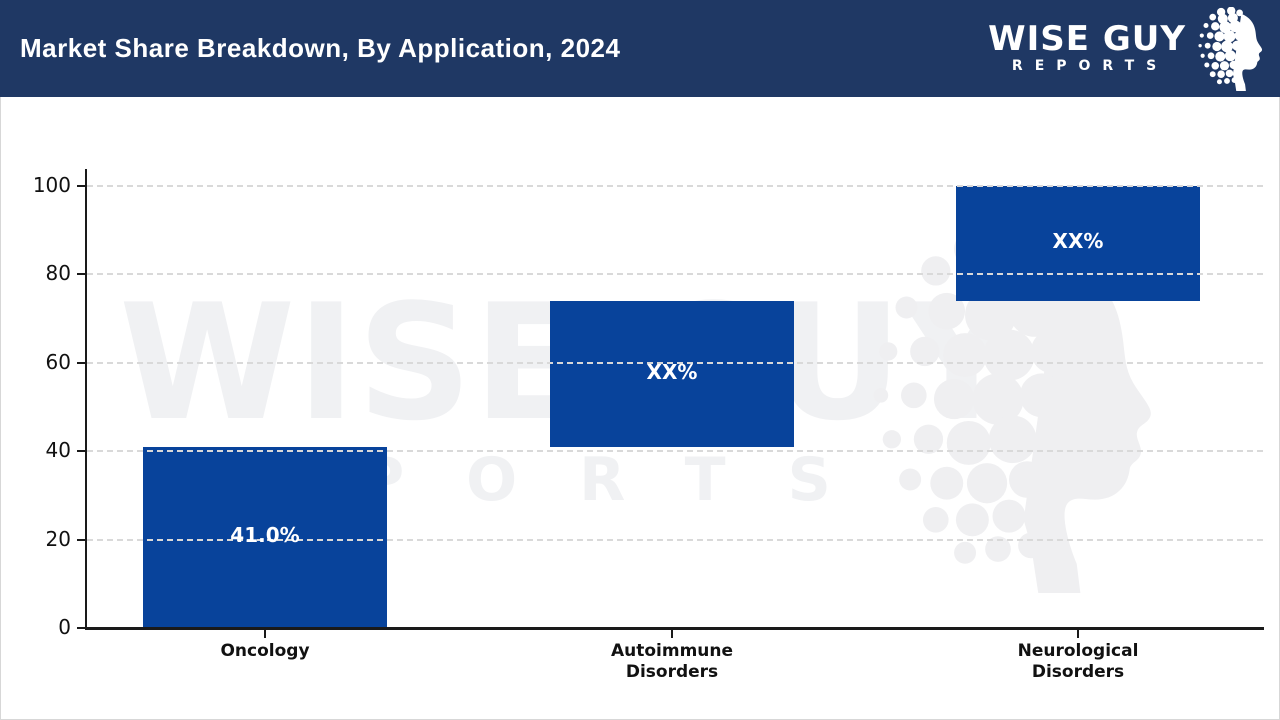 The height and width of the screenshot is (720, 1280). What do you see at coordinates (51, 185) in the screenshot?
I see `y-tick-label: 100` at bounding box center [51, 185].